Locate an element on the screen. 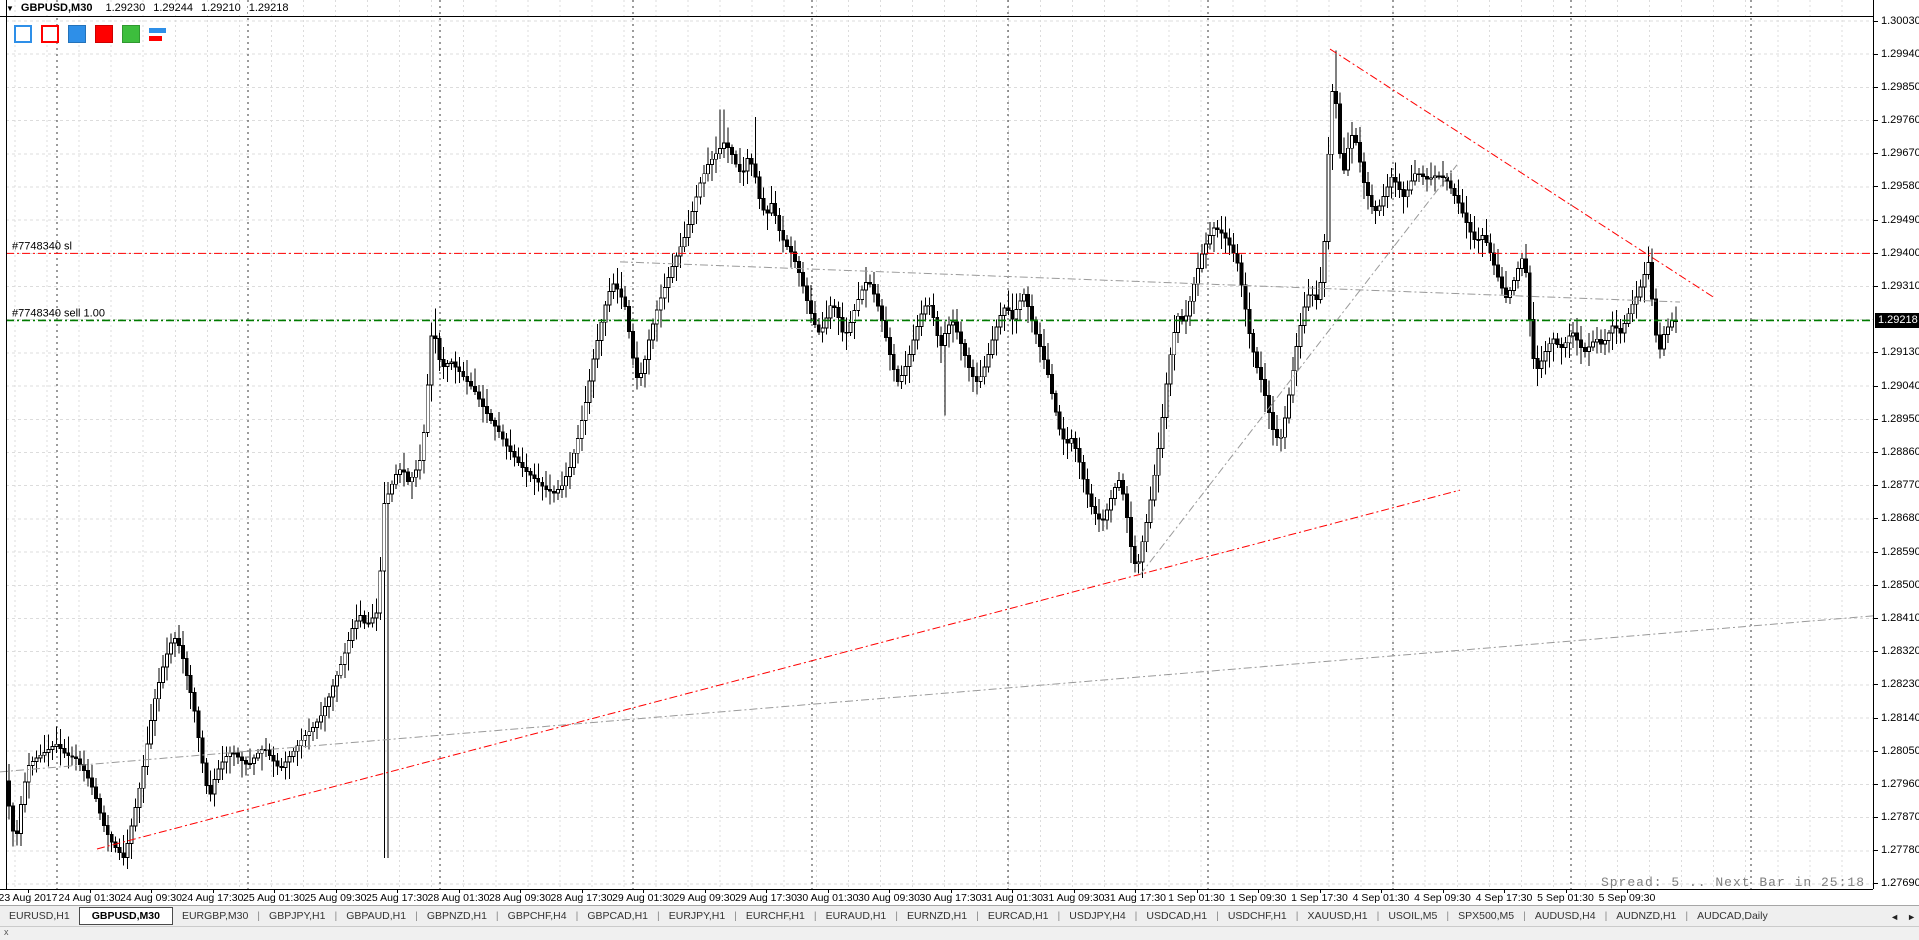  tab-gbpchf-h4: GBPCHF,H4 is located at coordinates (537, 916).